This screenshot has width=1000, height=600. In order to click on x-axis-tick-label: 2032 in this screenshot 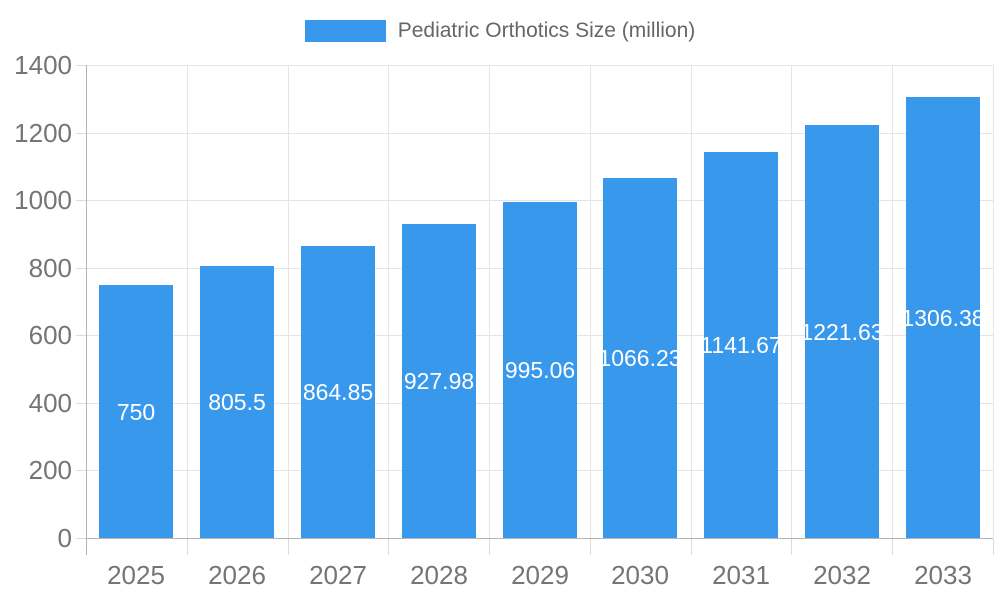, I will do `click(842, 575)`.